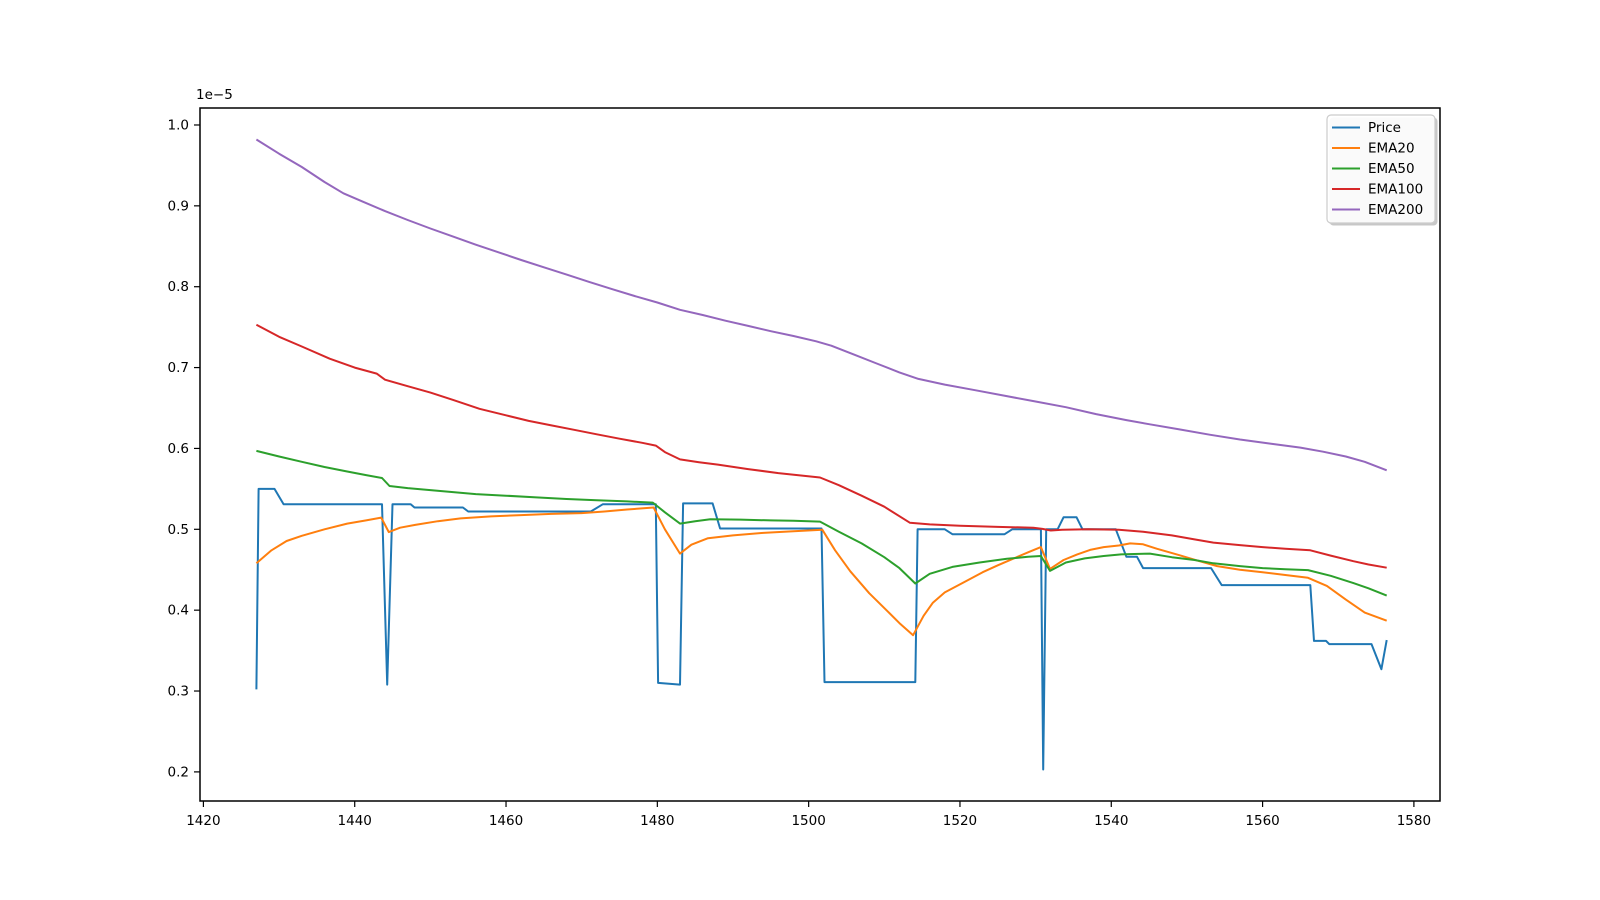  I want to click on y-axis-offset-text: 1e−5, so click(214, 95).